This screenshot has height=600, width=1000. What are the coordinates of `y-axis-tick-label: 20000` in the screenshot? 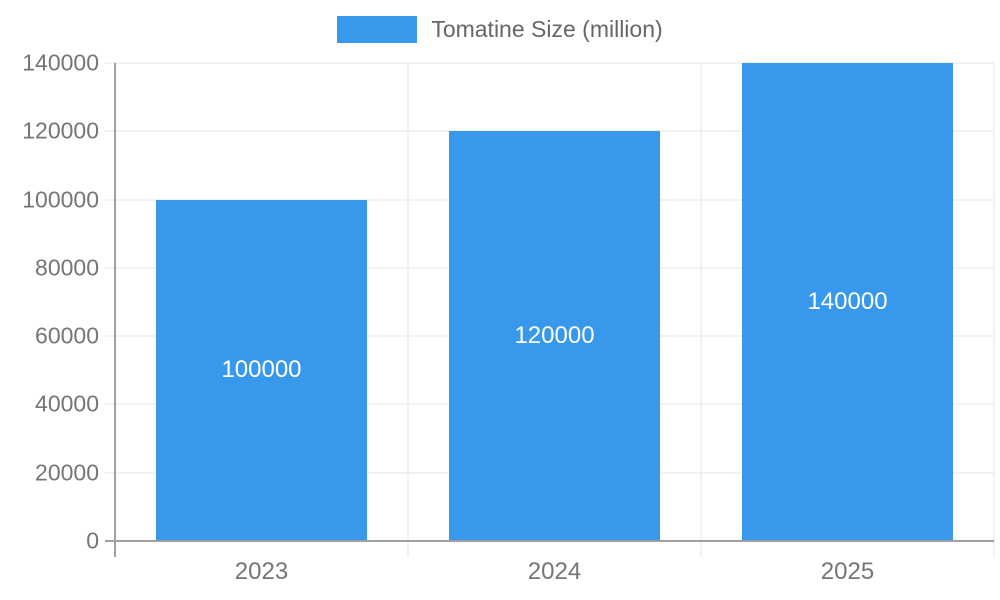 It's located at (67, 472).